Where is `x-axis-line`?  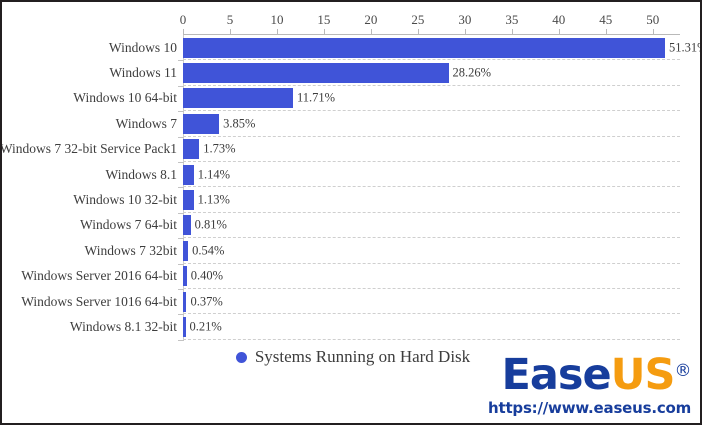 x-axis-line is located at coordinates (431, 34).